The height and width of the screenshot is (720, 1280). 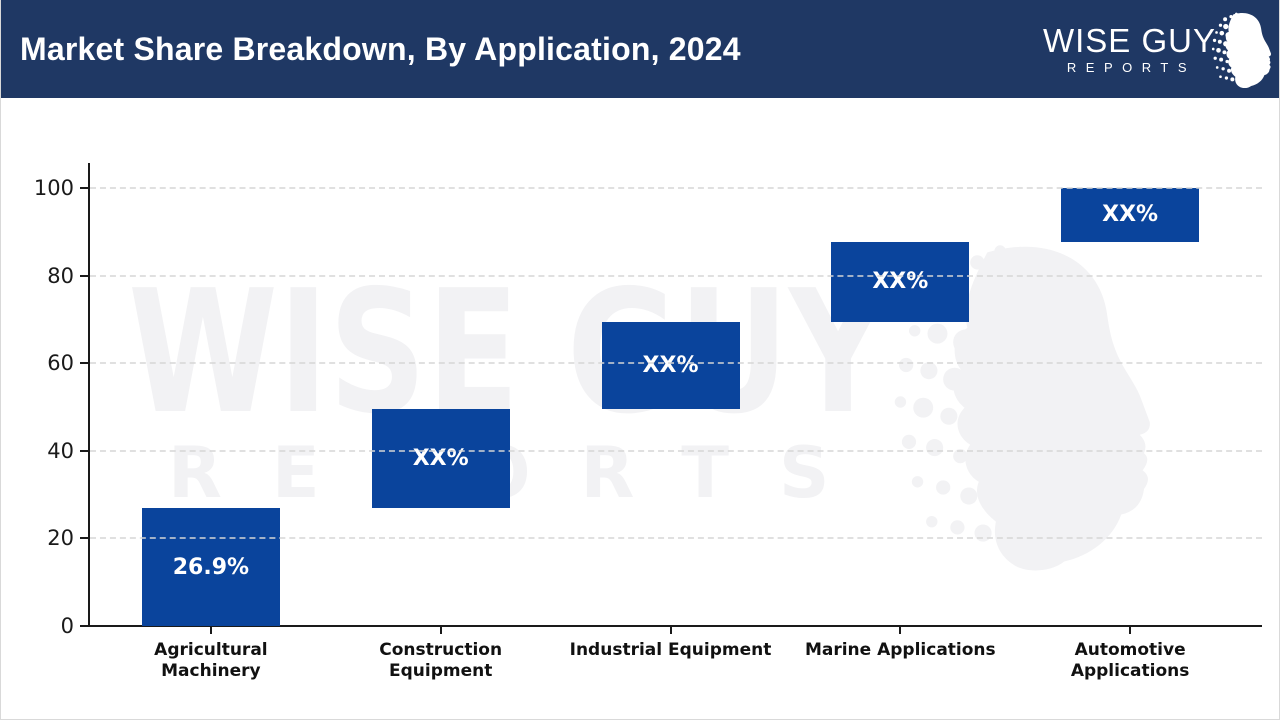 I want to click on y-tick-label-60: 60, so click(x=60, y=363).